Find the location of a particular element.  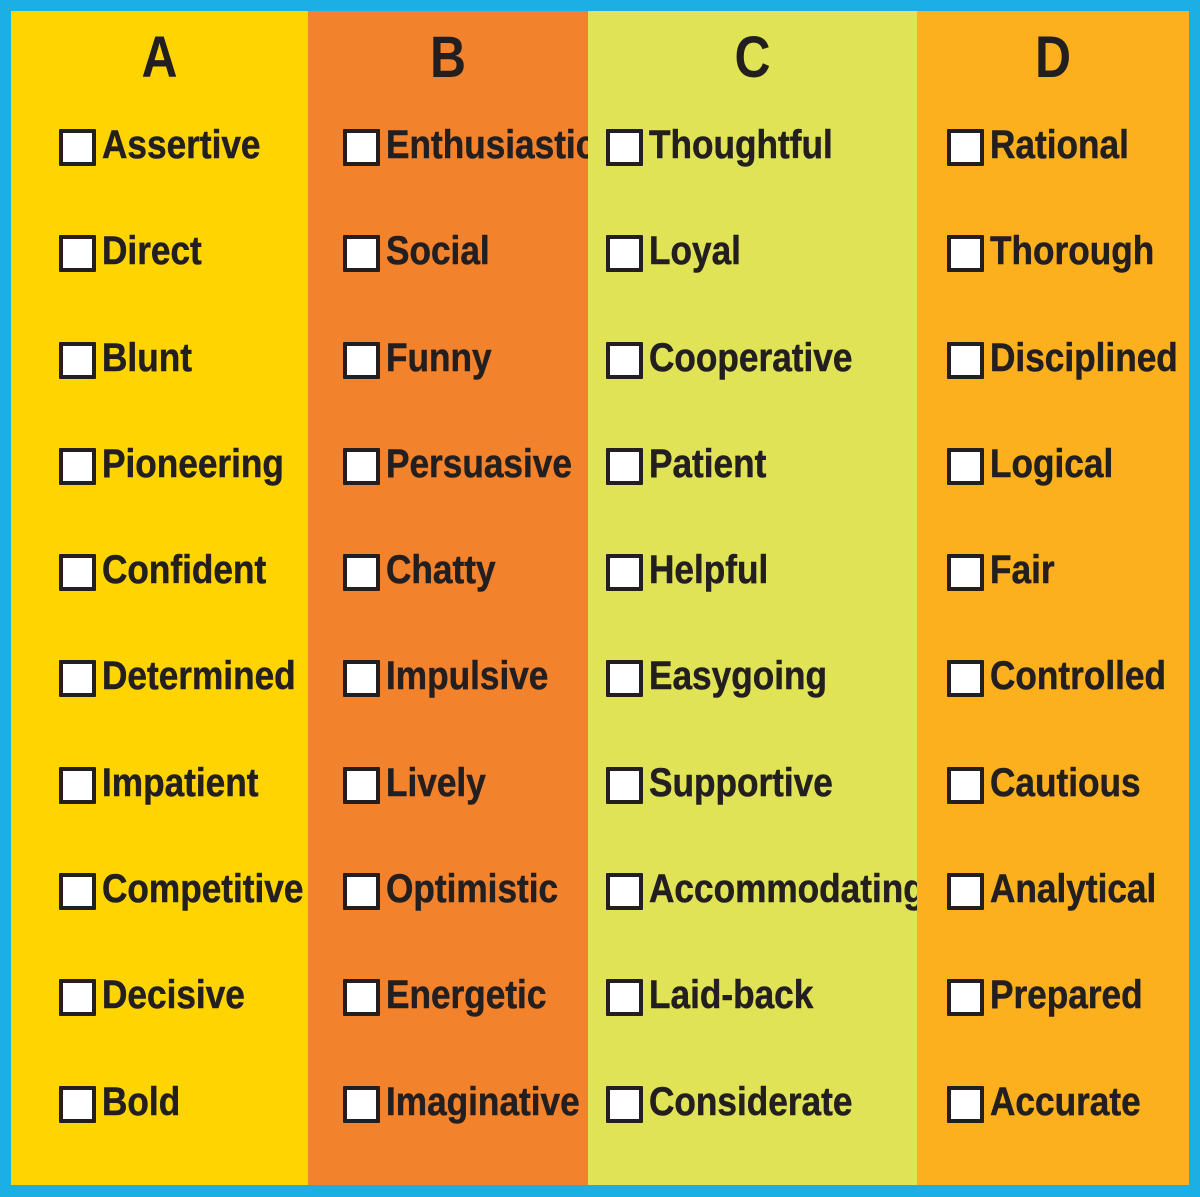

list-item: Controlled is located at coordinates (1053, 709).